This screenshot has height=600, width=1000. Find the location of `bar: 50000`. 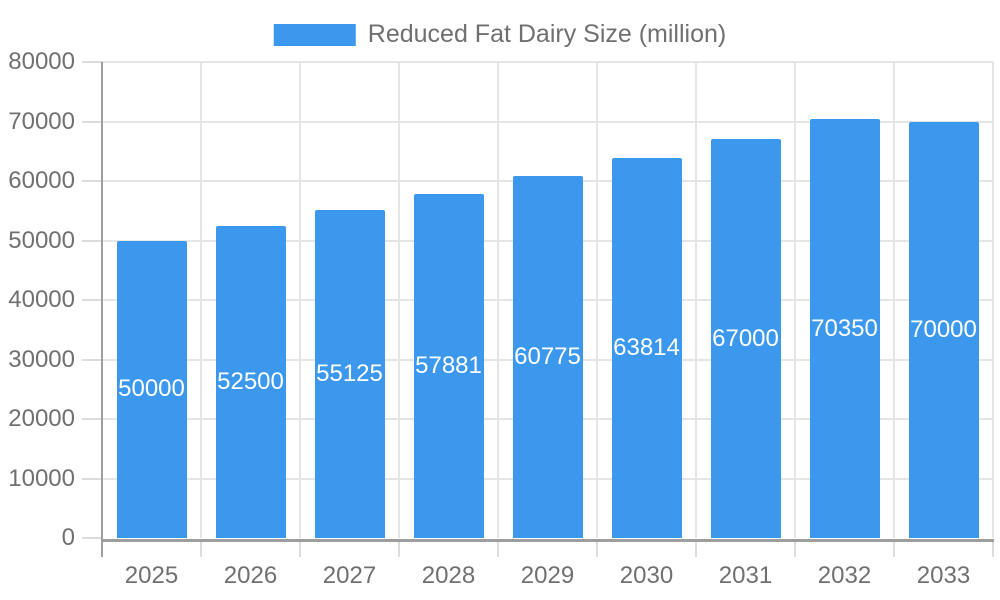

bar: 50000 is located at coordinates (151, 389).